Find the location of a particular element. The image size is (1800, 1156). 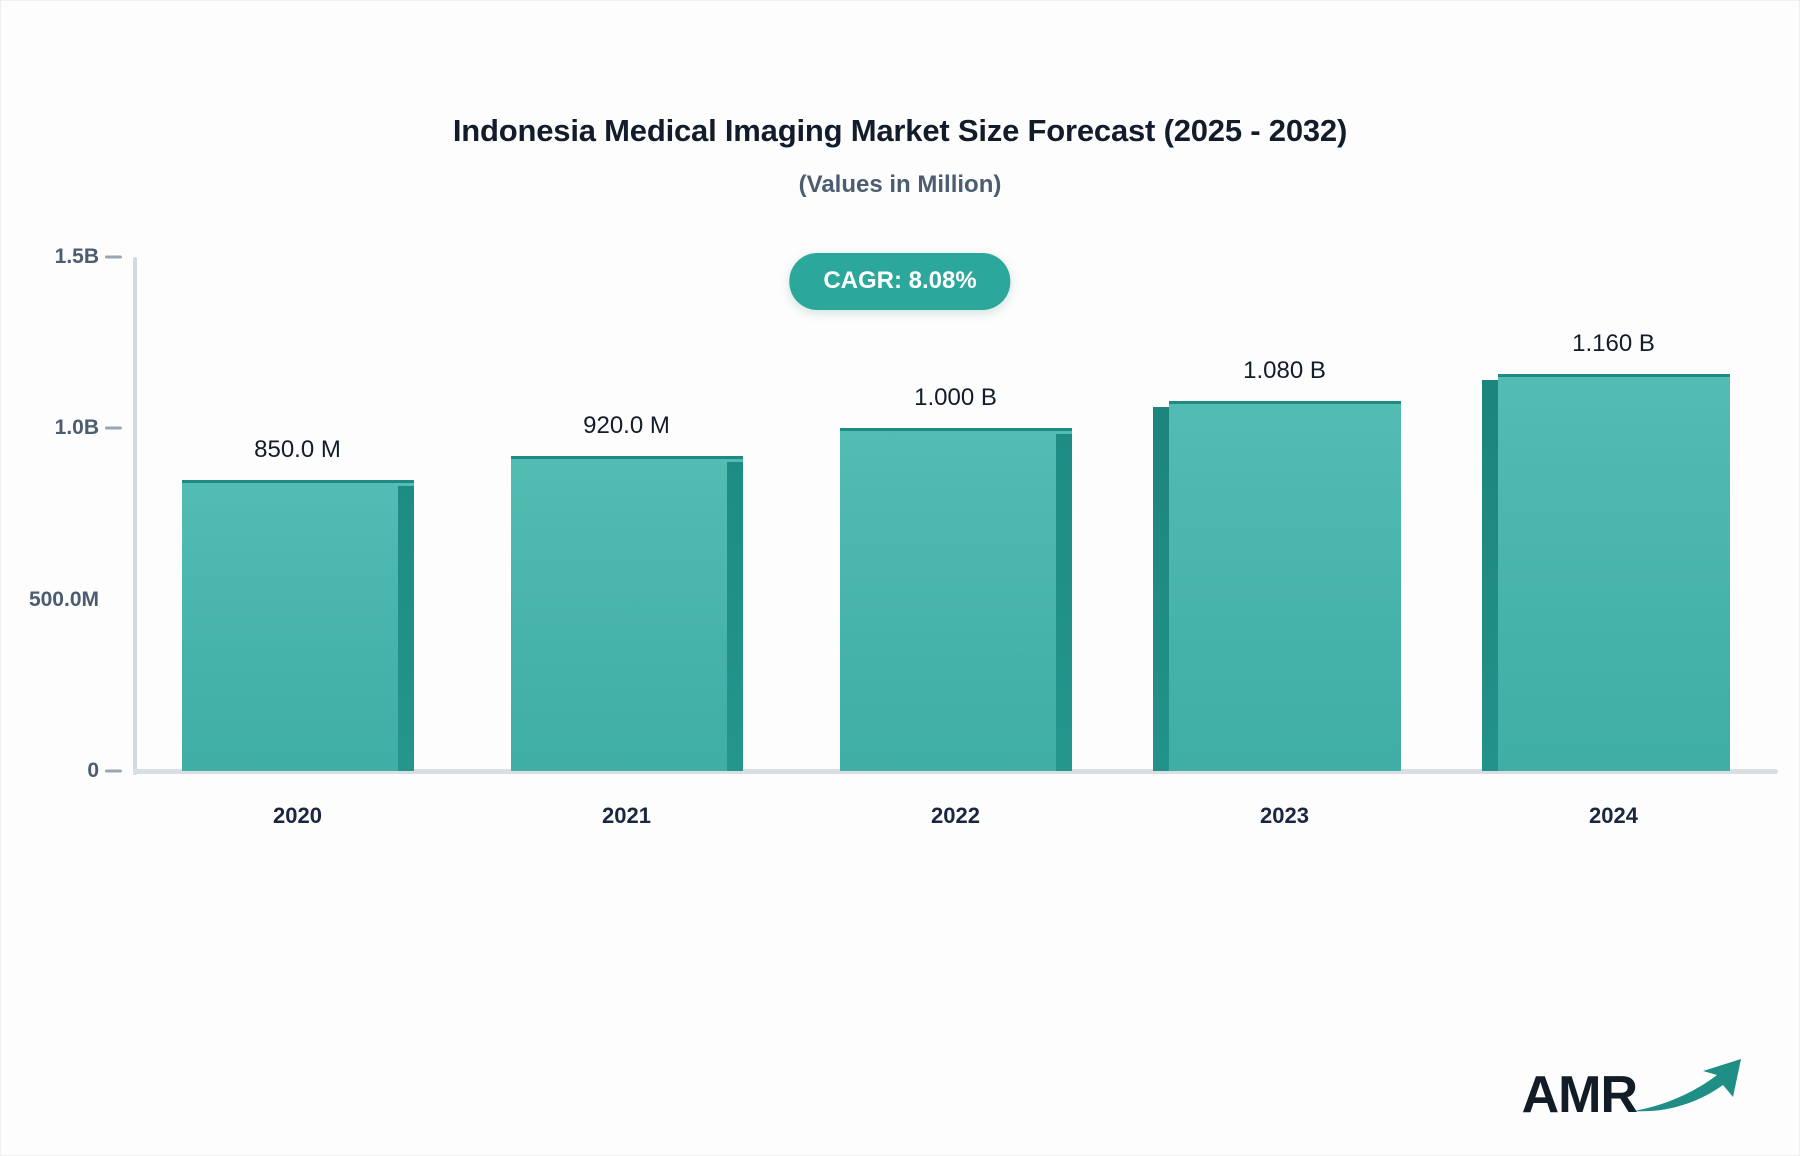

x-axis-label-2020: 2020 is located at coordinates (297, 815).